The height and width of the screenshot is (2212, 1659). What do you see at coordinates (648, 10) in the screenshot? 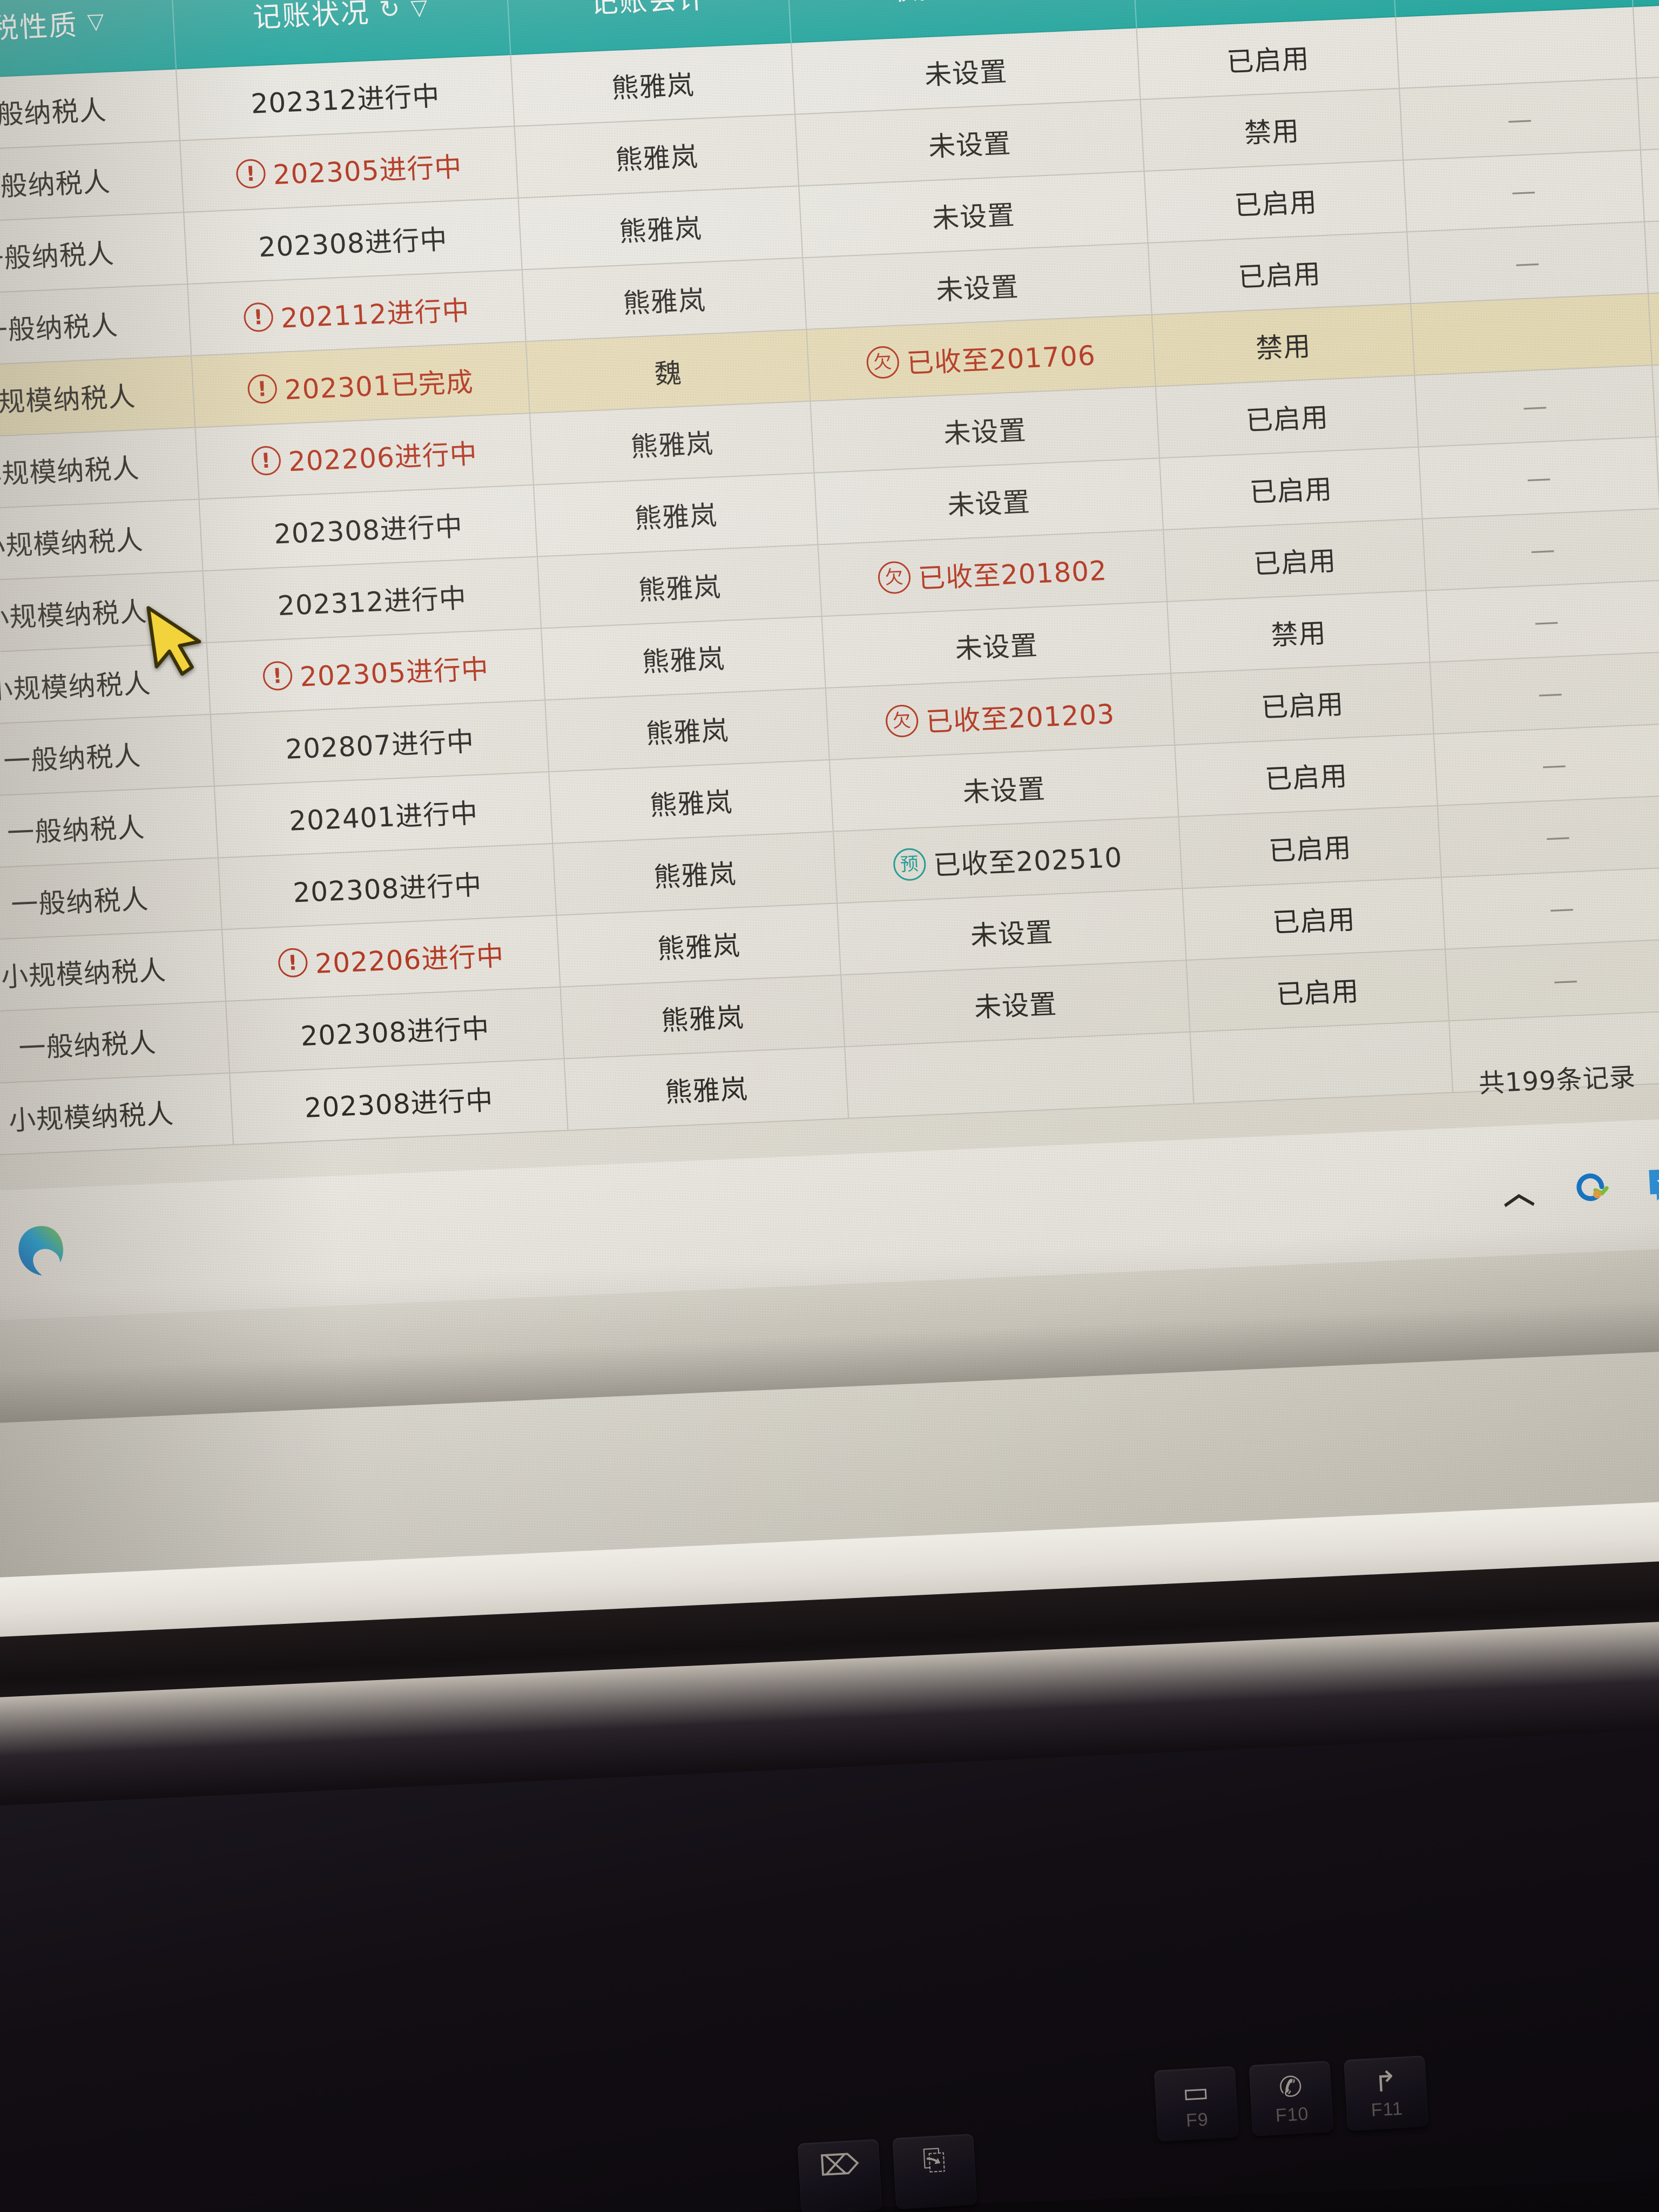
I see `column-header-label: 记账会计` at bounding box center [648, 10].